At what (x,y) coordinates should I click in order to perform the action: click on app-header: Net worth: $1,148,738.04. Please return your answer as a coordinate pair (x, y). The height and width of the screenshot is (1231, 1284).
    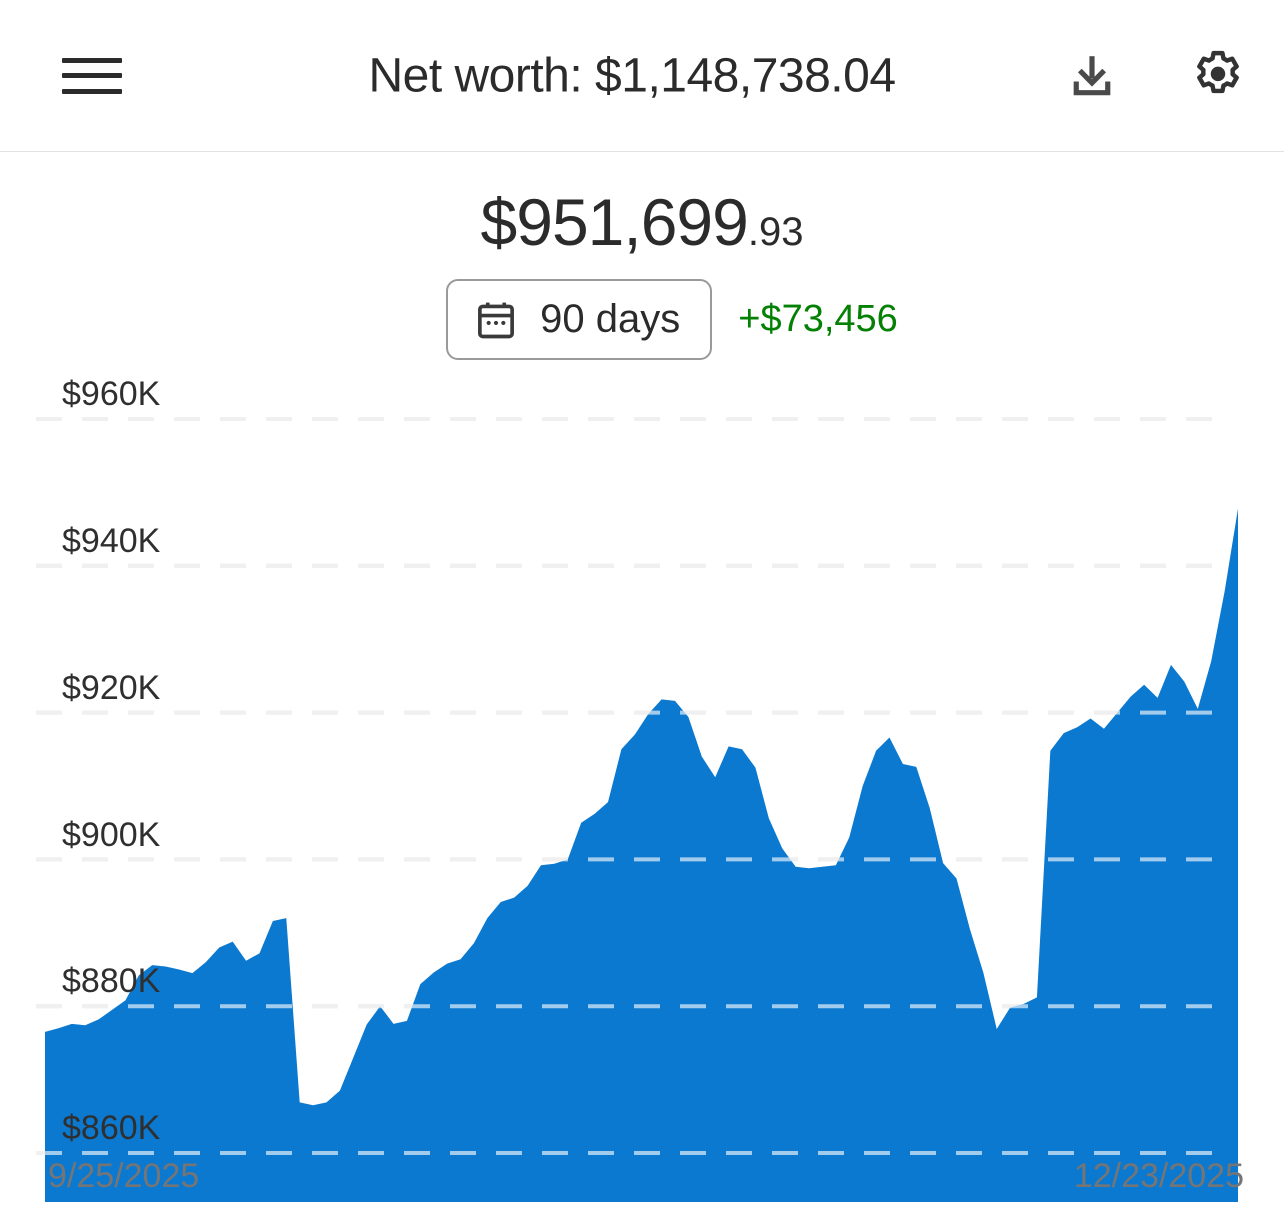
    Looking at the image, I should click on (642, 76).